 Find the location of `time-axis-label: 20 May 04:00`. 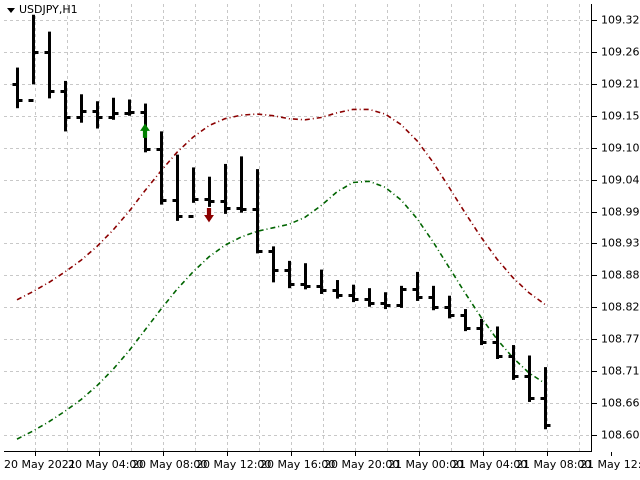

time-axis-label: 20 May 04:00 is located at coordinates (106, 464).